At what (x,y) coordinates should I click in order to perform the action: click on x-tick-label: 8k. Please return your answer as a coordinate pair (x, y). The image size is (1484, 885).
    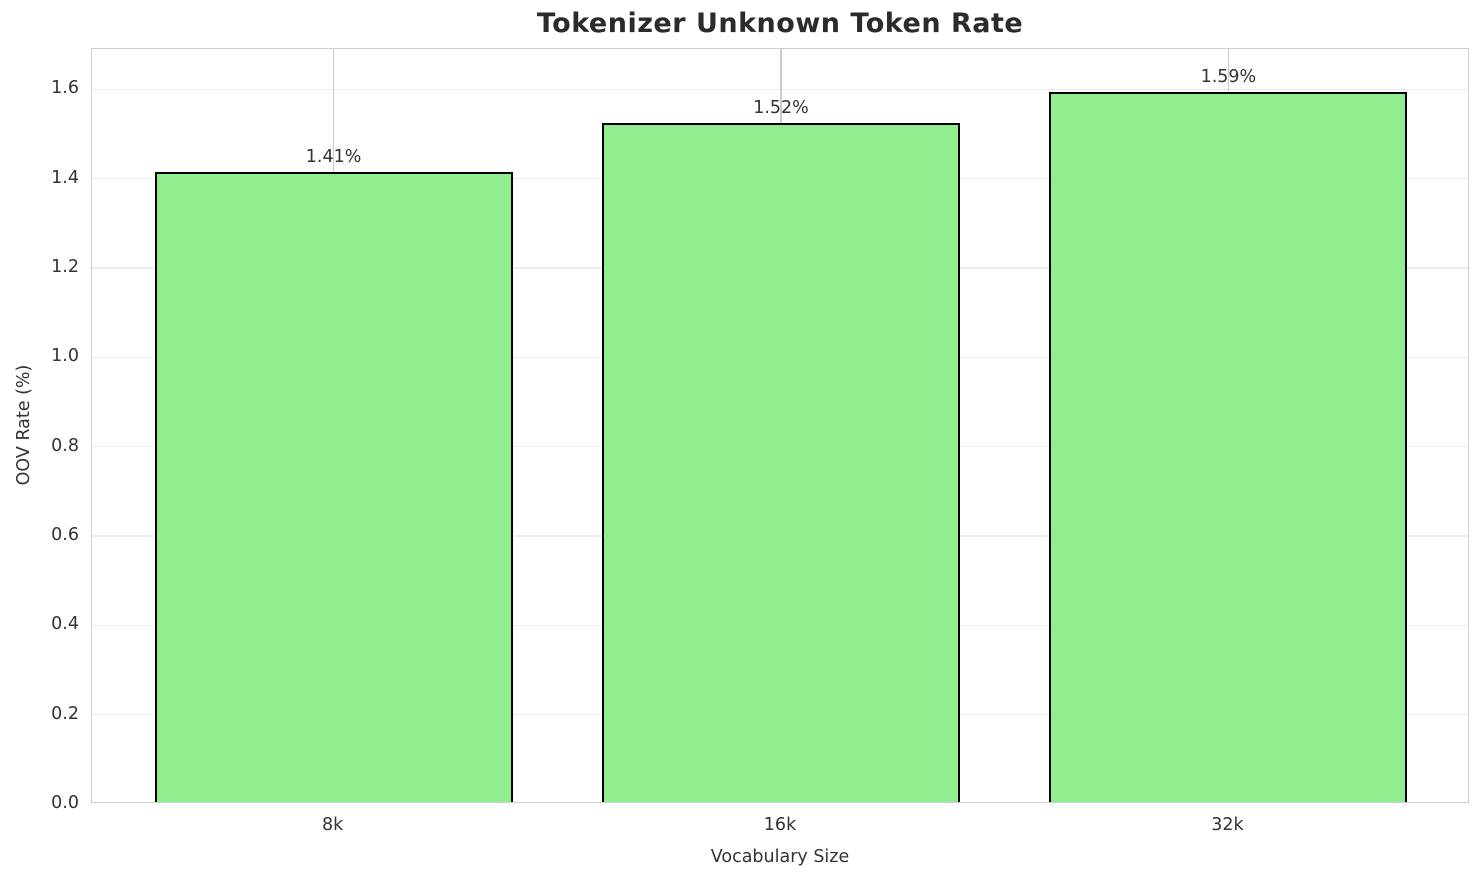
    Looking at the image, I should click on (332, 825).